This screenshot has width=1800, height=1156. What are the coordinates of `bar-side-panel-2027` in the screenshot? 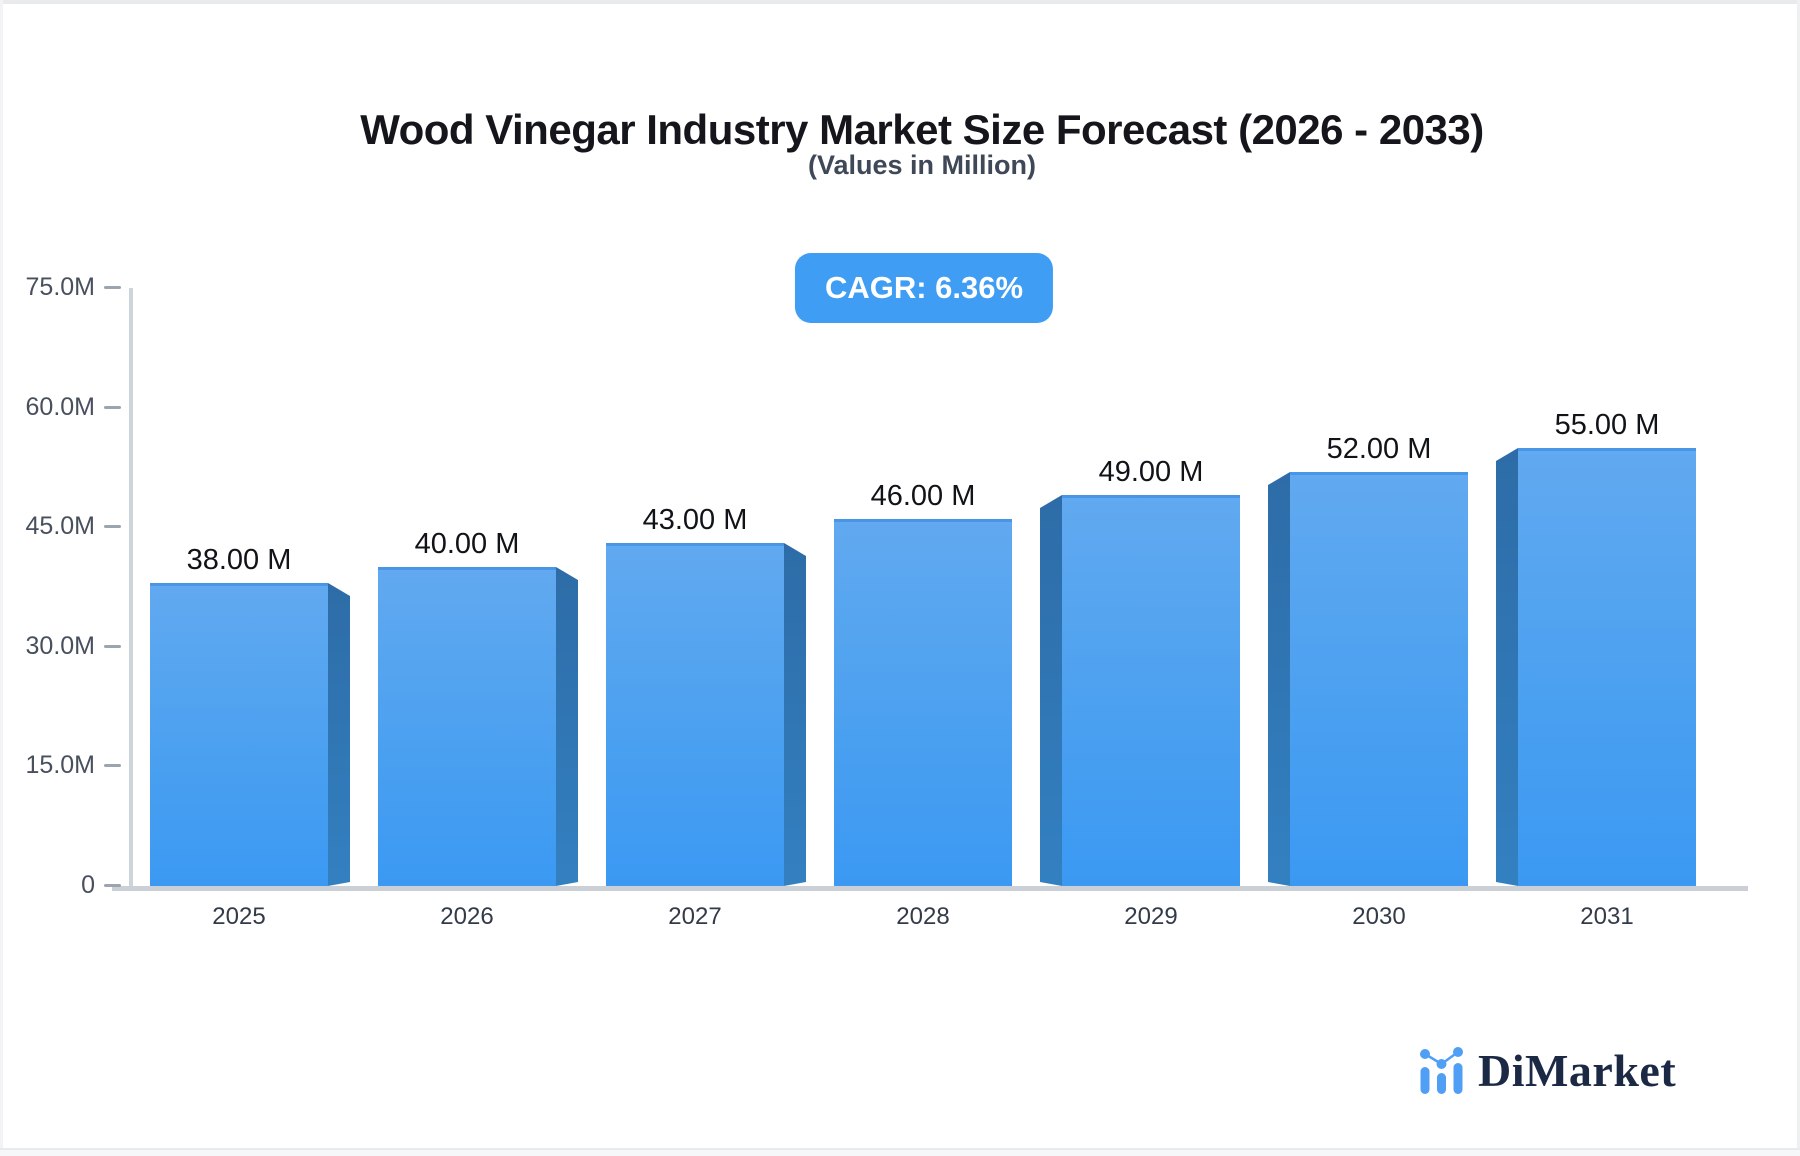 It's located at (795, 714).